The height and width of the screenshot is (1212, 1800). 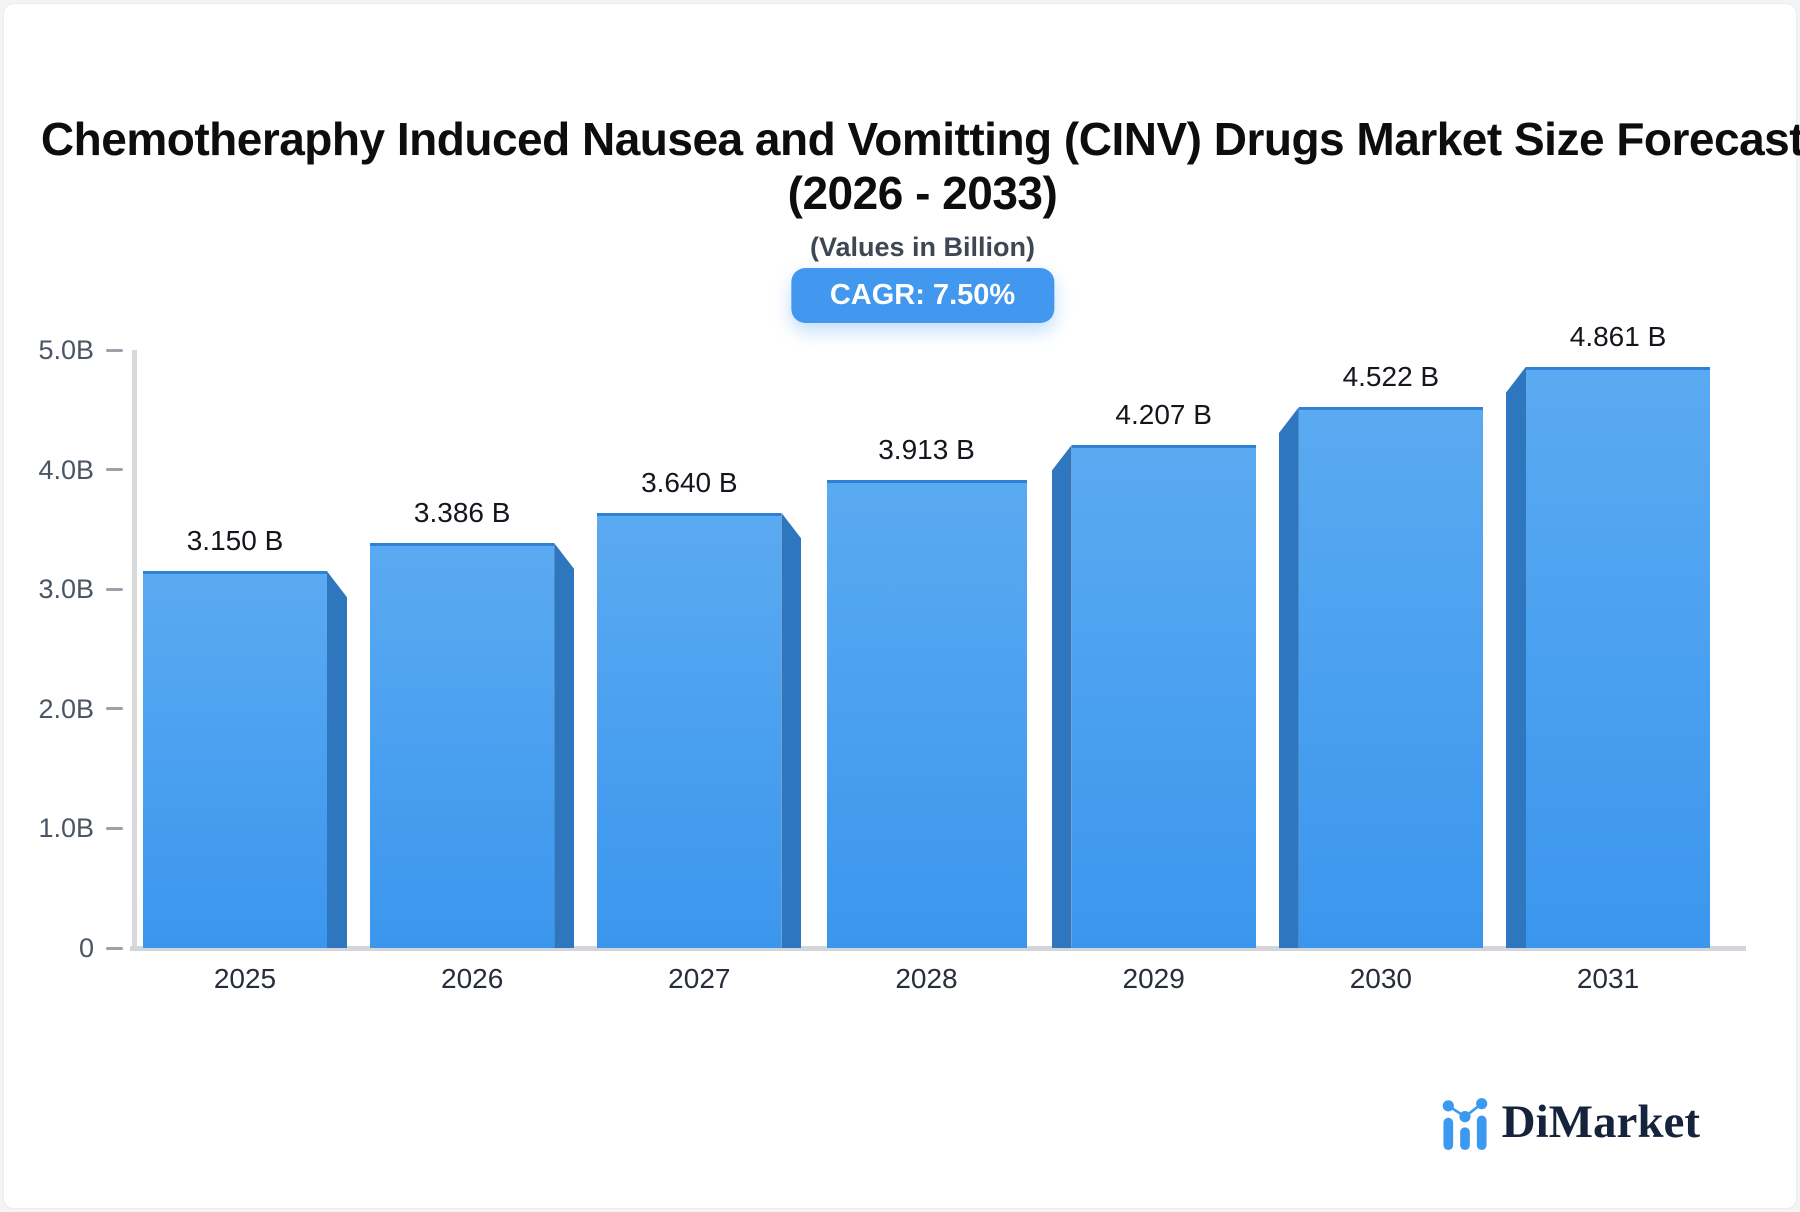 I want to click on x-axis-label-2030: 2030, so click(x=1380, y=978).